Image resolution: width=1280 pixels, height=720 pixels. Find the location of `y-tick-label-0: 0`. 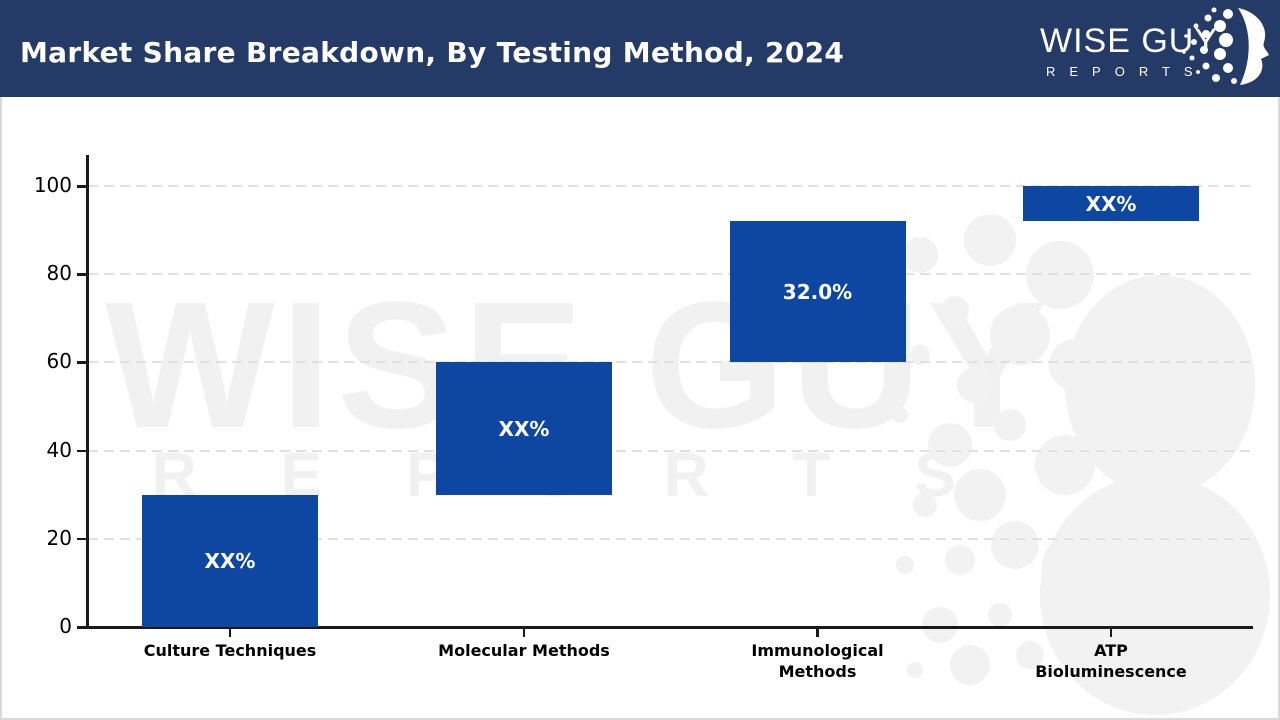

y-tick-label-0: 0 is located at coordinates (65, 626).